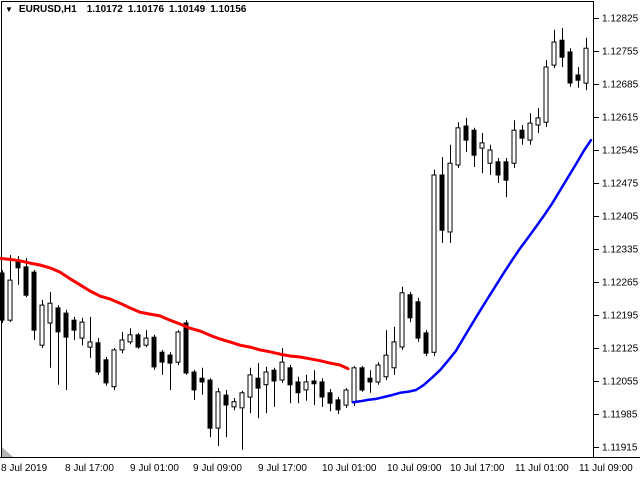  Describe the element at coordinates (620, 52) in the screenshot. I see `price-axis-label: 1.12755` at that location.